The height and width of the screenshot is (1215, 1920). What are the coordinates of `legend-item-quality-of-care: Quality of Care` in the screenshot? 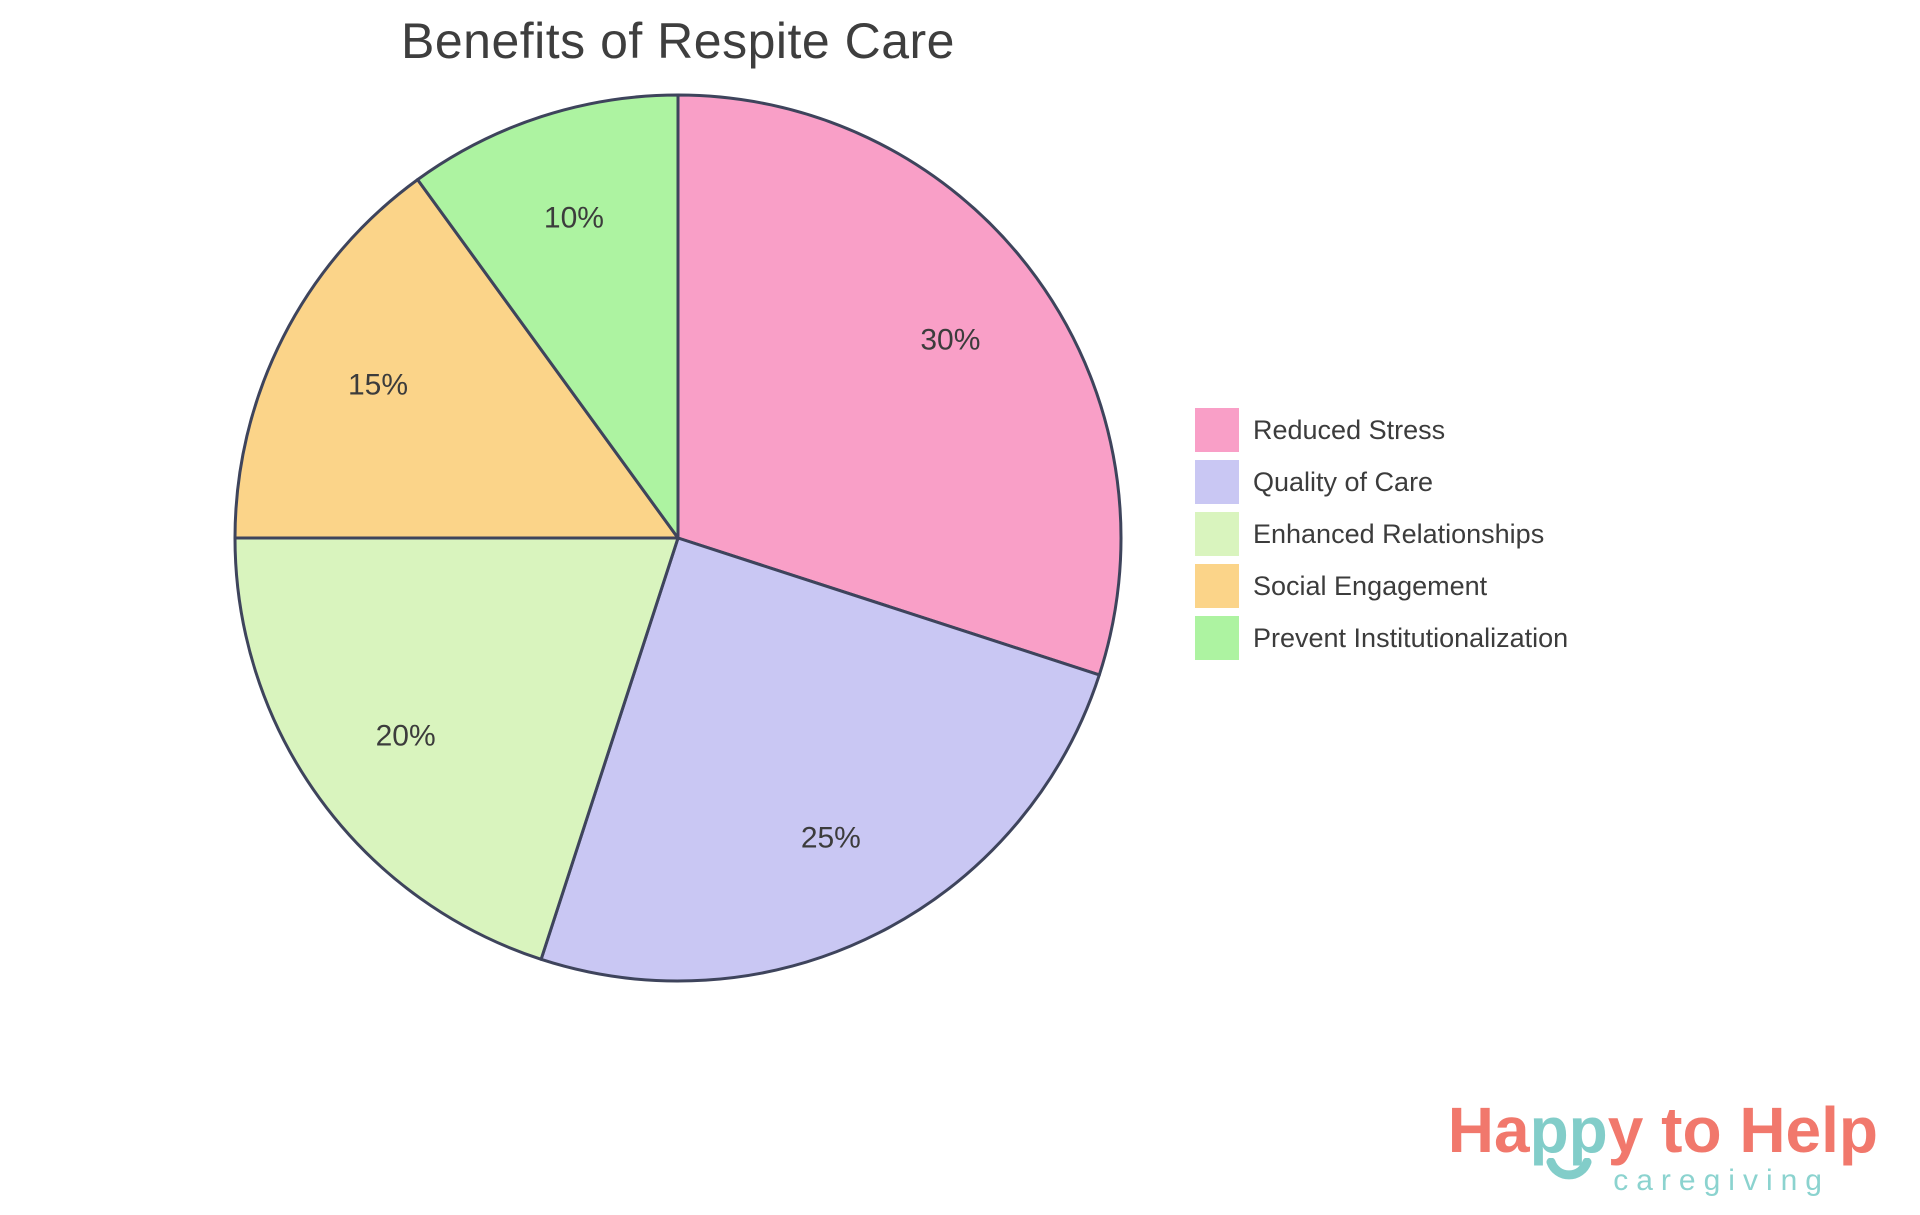 It's located at (1381, 482).